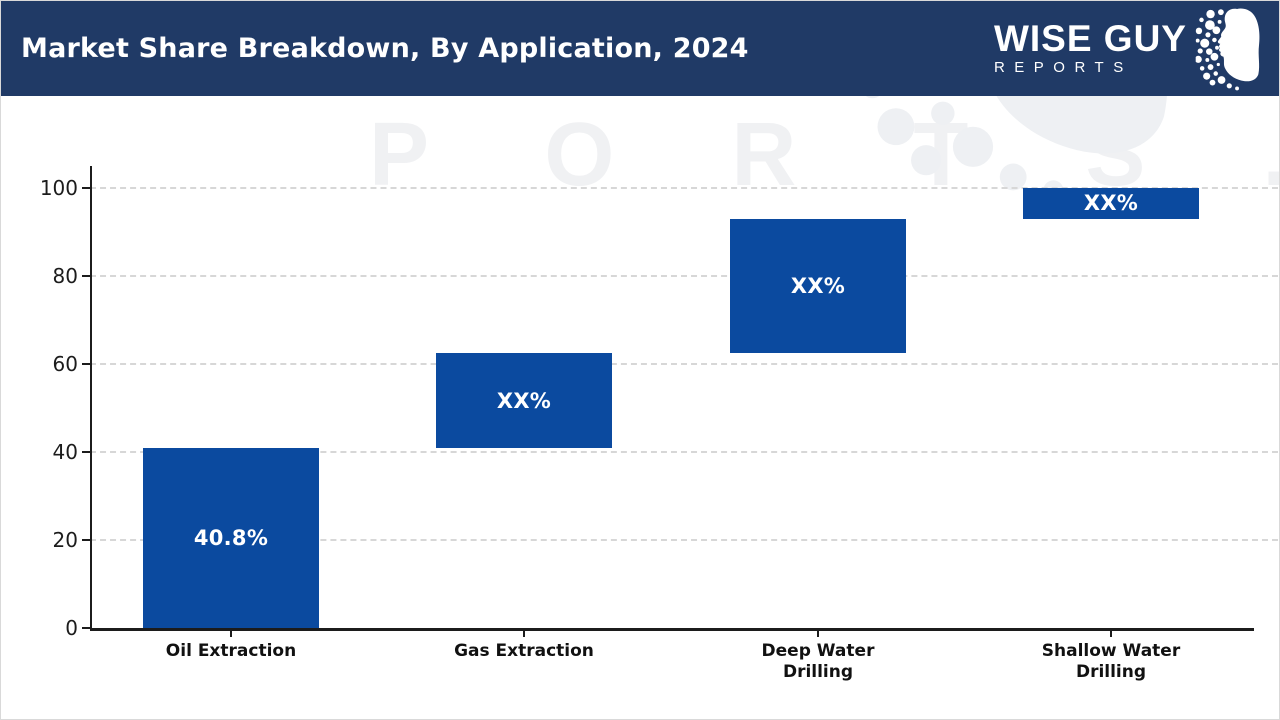  Describe the element at coordinates (1111, 651) in the screenshot. I see `x-category-label-line: Shallow Water` at that location.